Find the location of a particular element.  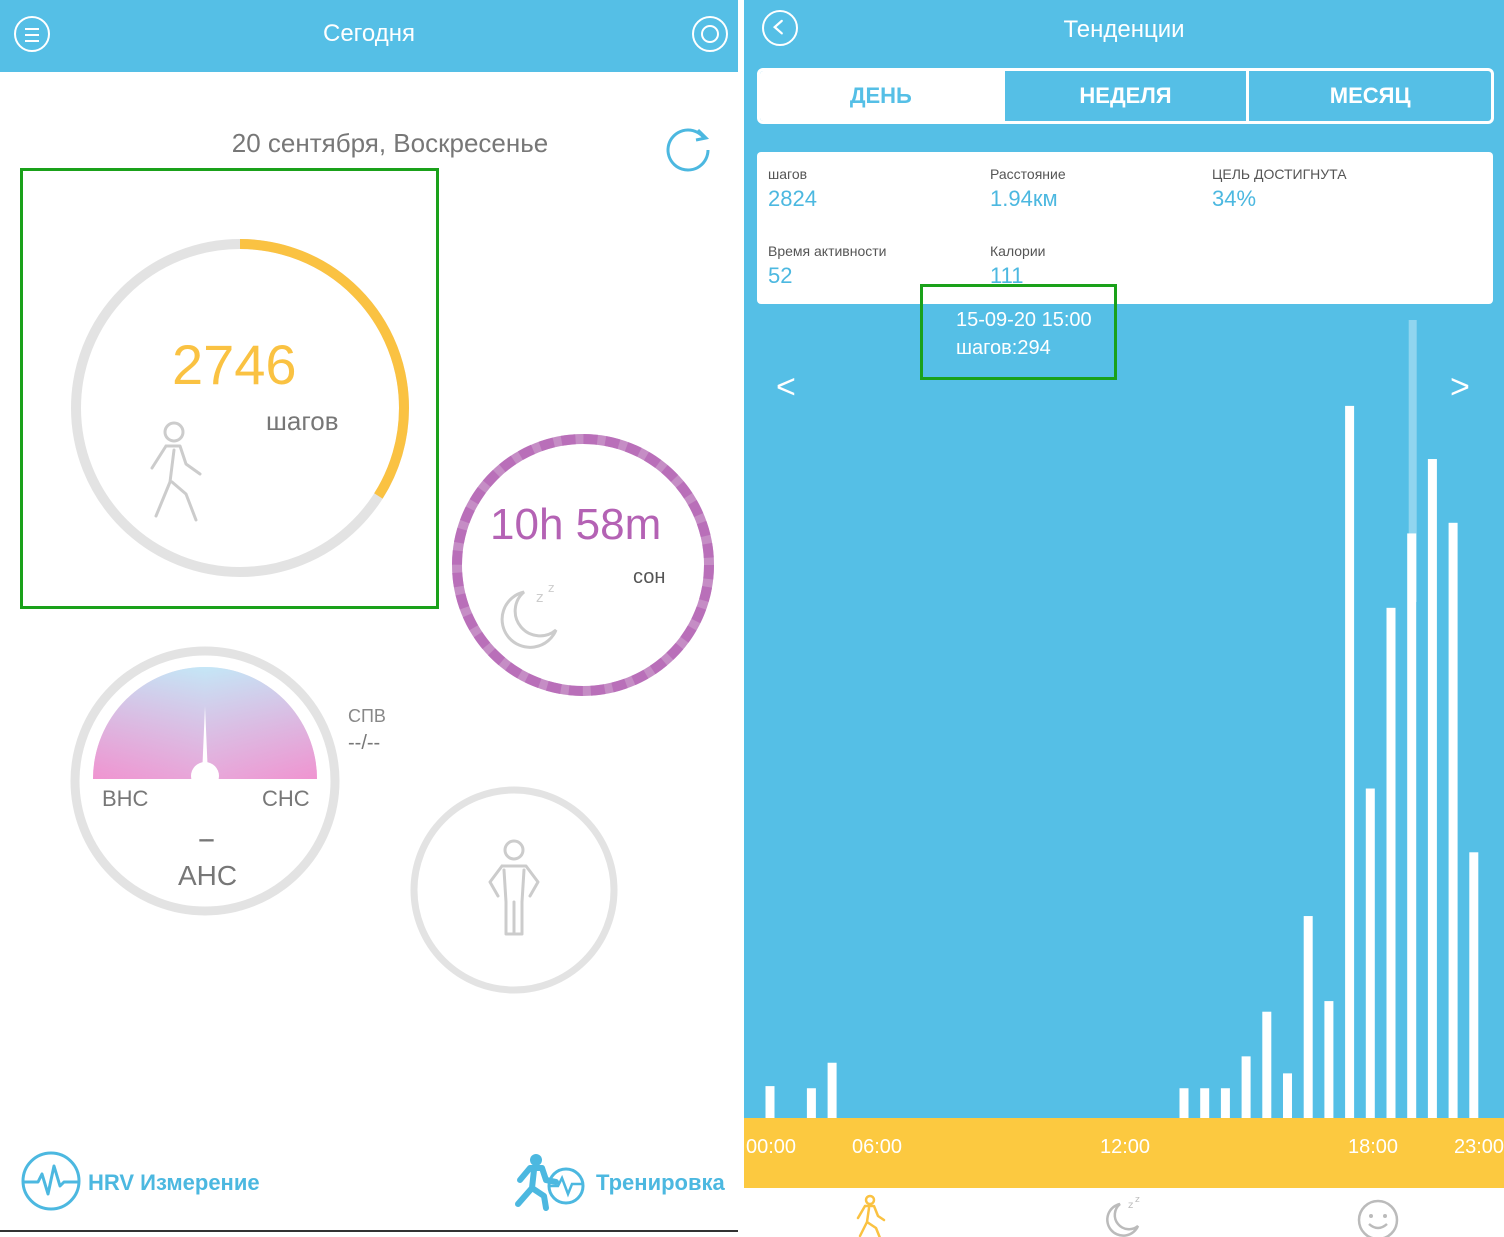

hrv-measure-button: HRV Измерение is located at coordinates (150, 1182).